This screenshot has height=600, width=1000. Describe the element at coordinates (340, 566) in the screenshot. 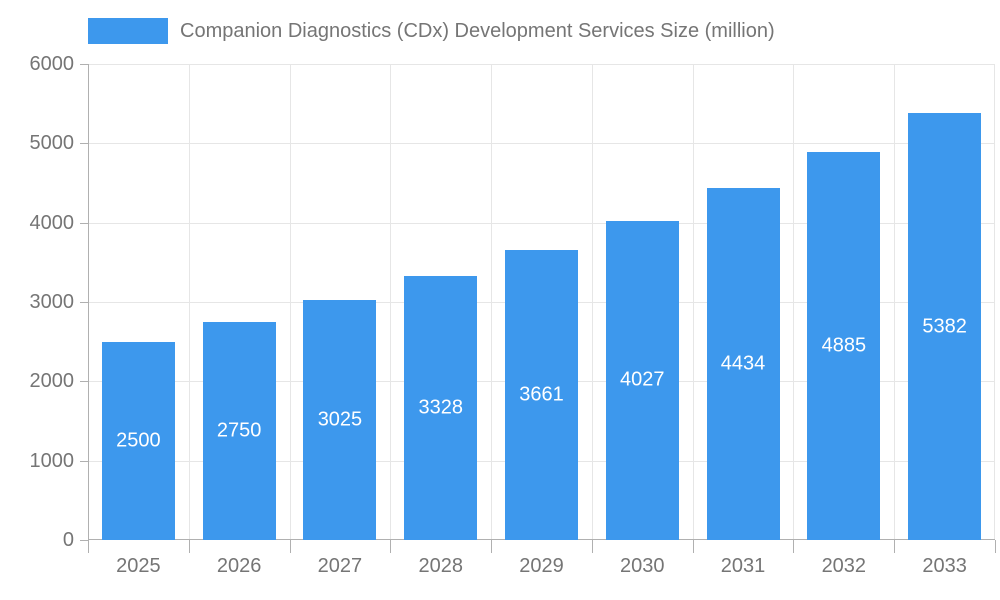

I see `x-axis-tick-label: 2027` at that location.